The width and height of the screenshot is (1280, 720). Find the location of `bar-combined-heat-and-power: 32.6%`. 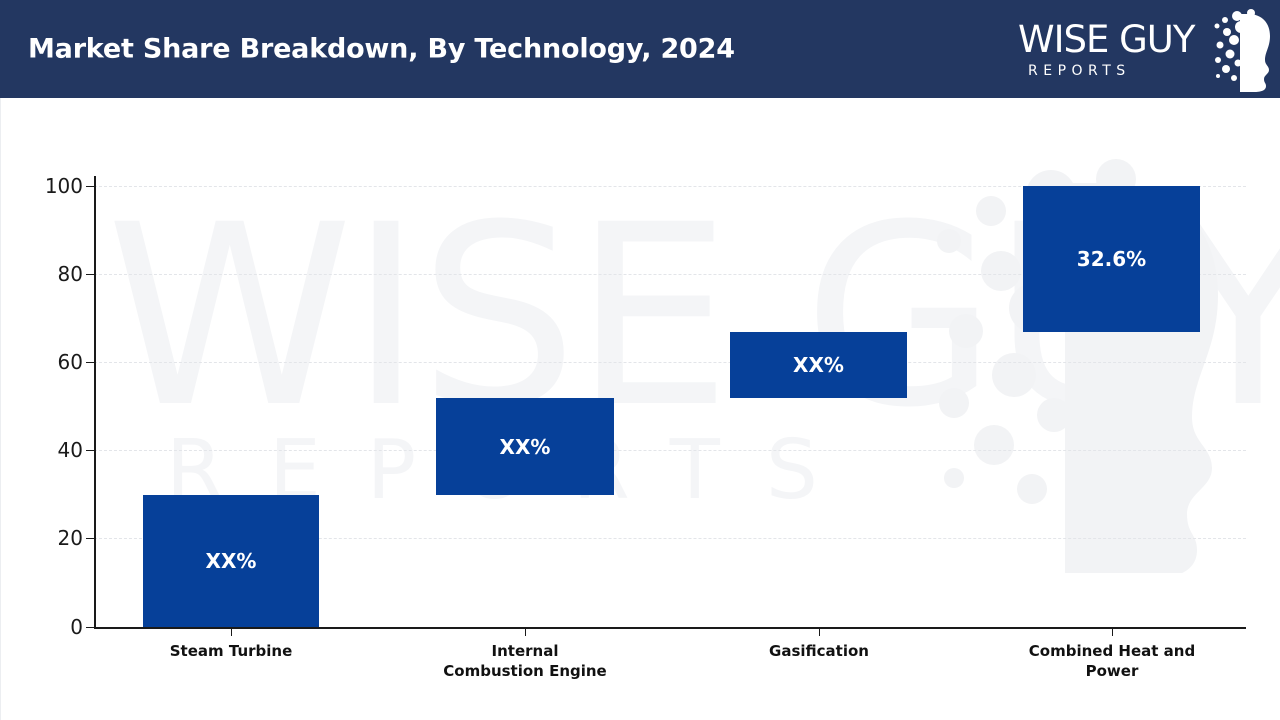

bar-combined-heat-and-power: 32.6% is located at coordinates (1111, 259).